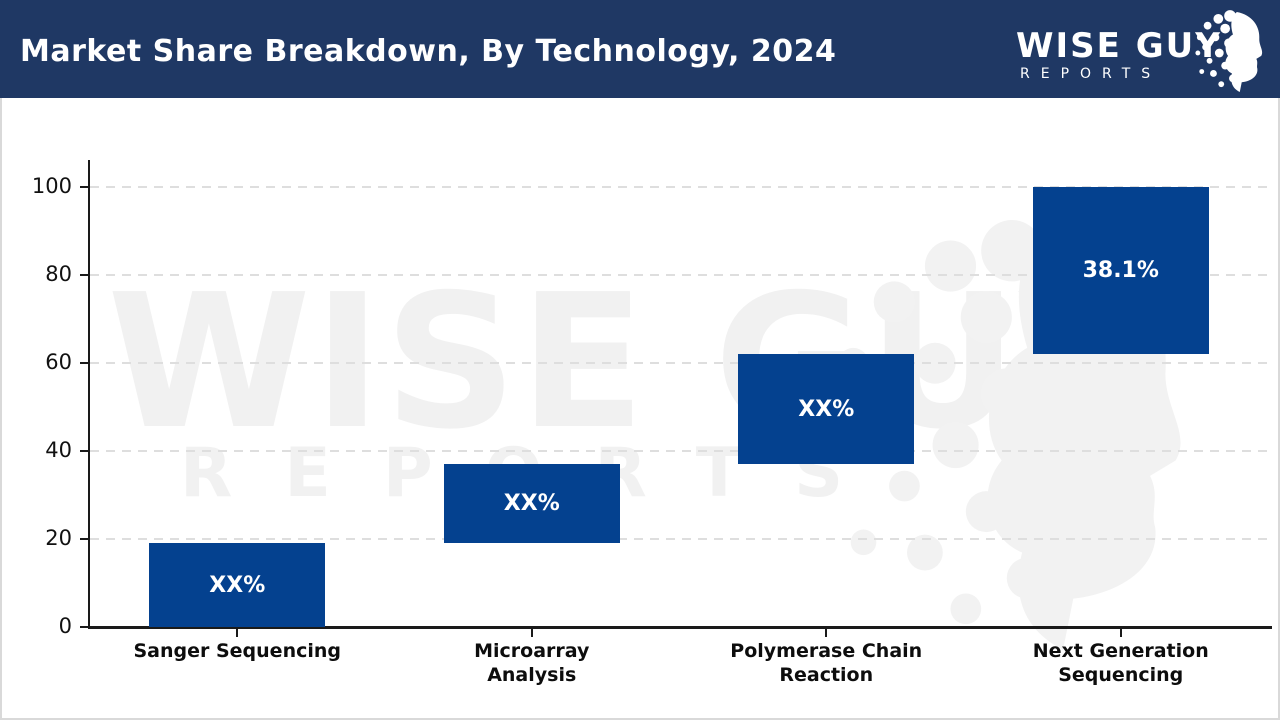 The width and height of the screenshot is (1280, 720). Describe the element at coordinates (51, 186) in the screenshot. I see `y-tick-label: 100` at that location.